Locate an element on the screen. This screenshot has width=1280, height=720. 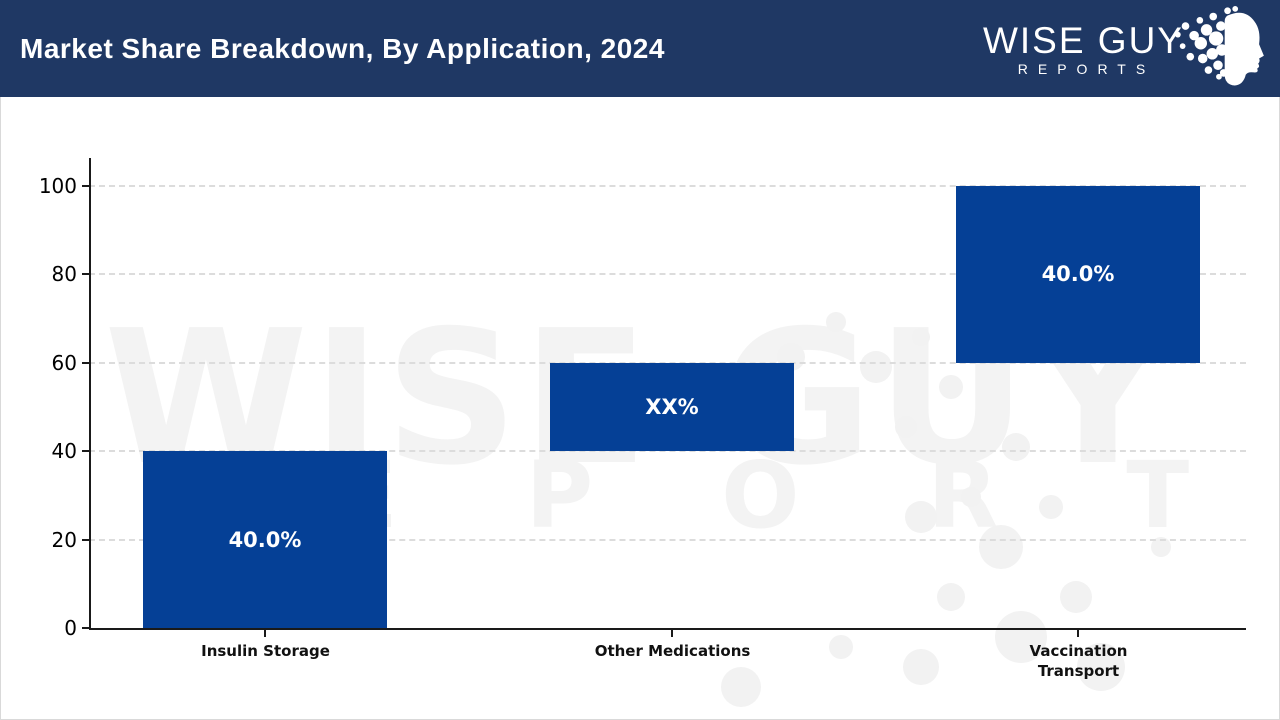
y-tick-label: 0 is located at coordinates (70, 628).